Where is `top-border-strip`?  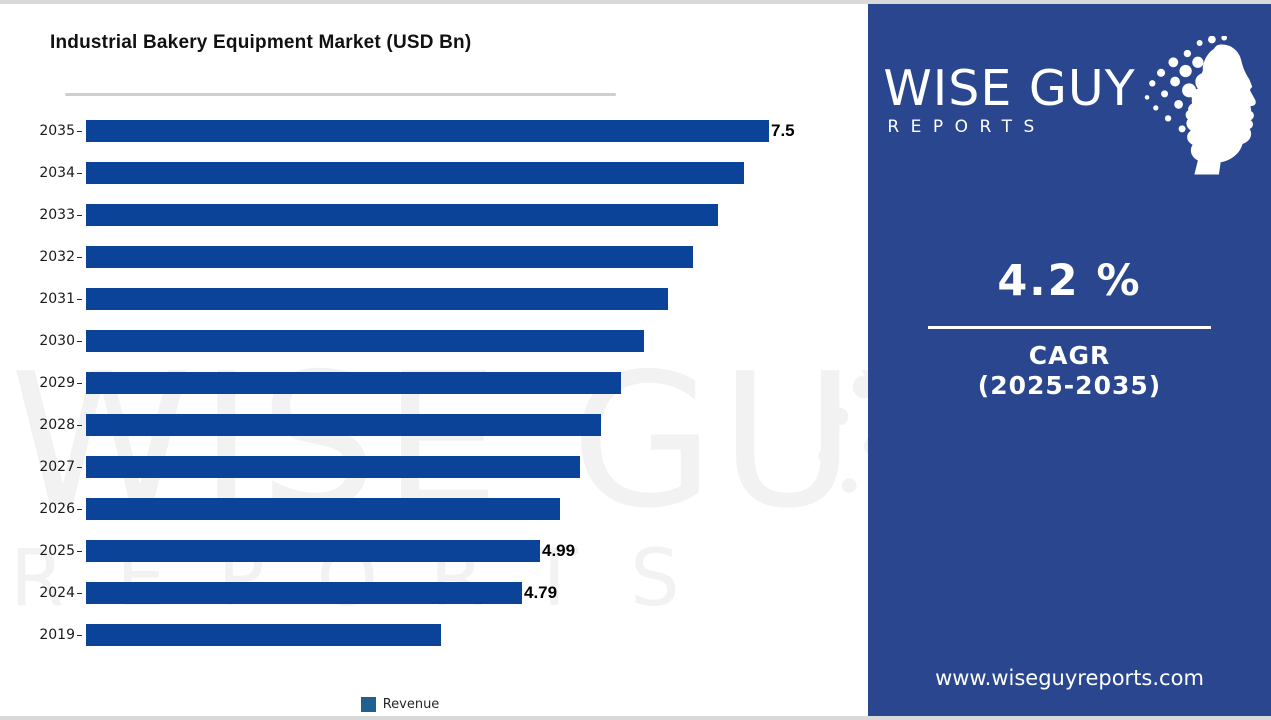 top-border-strip is located at coordinates (635, 2).